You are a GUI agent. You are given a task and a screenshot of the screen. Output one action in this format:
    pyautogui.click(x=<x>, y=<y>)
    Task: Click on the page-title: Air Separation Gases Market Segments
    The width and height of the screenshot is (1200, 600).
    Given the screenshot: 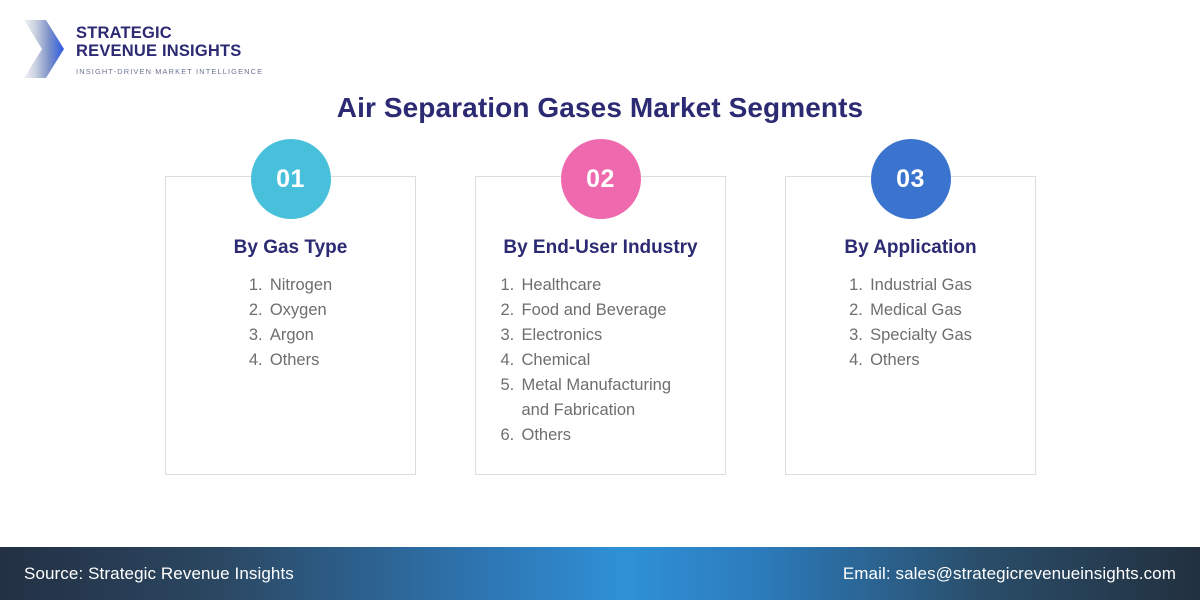 What is the action you would take?
    pyautogui.click(x=600, y=107)
    